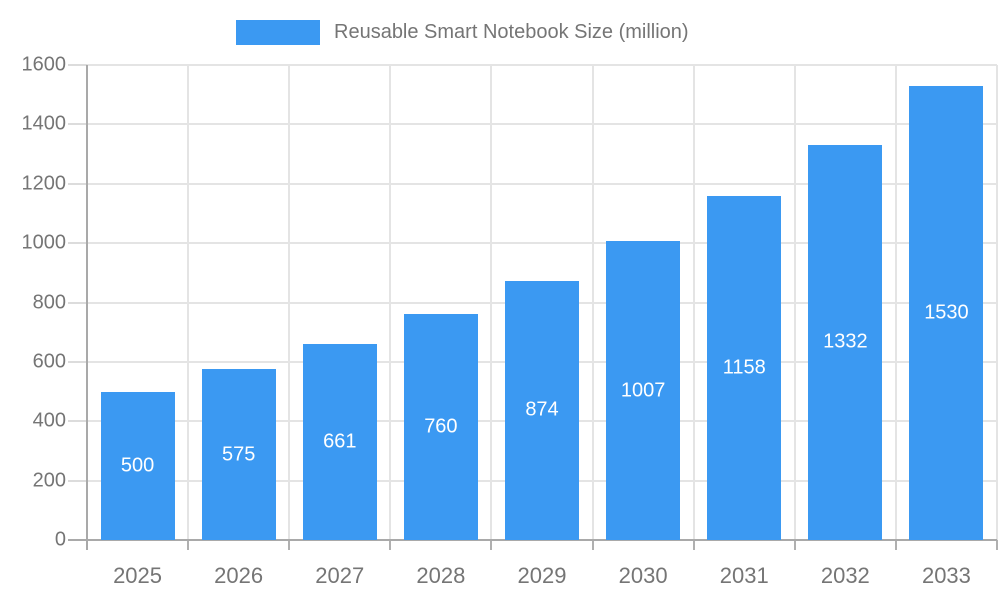 This screenshot has height=600, width=1000. I want to click on x-axis-label: 2028, so click(441, 575).